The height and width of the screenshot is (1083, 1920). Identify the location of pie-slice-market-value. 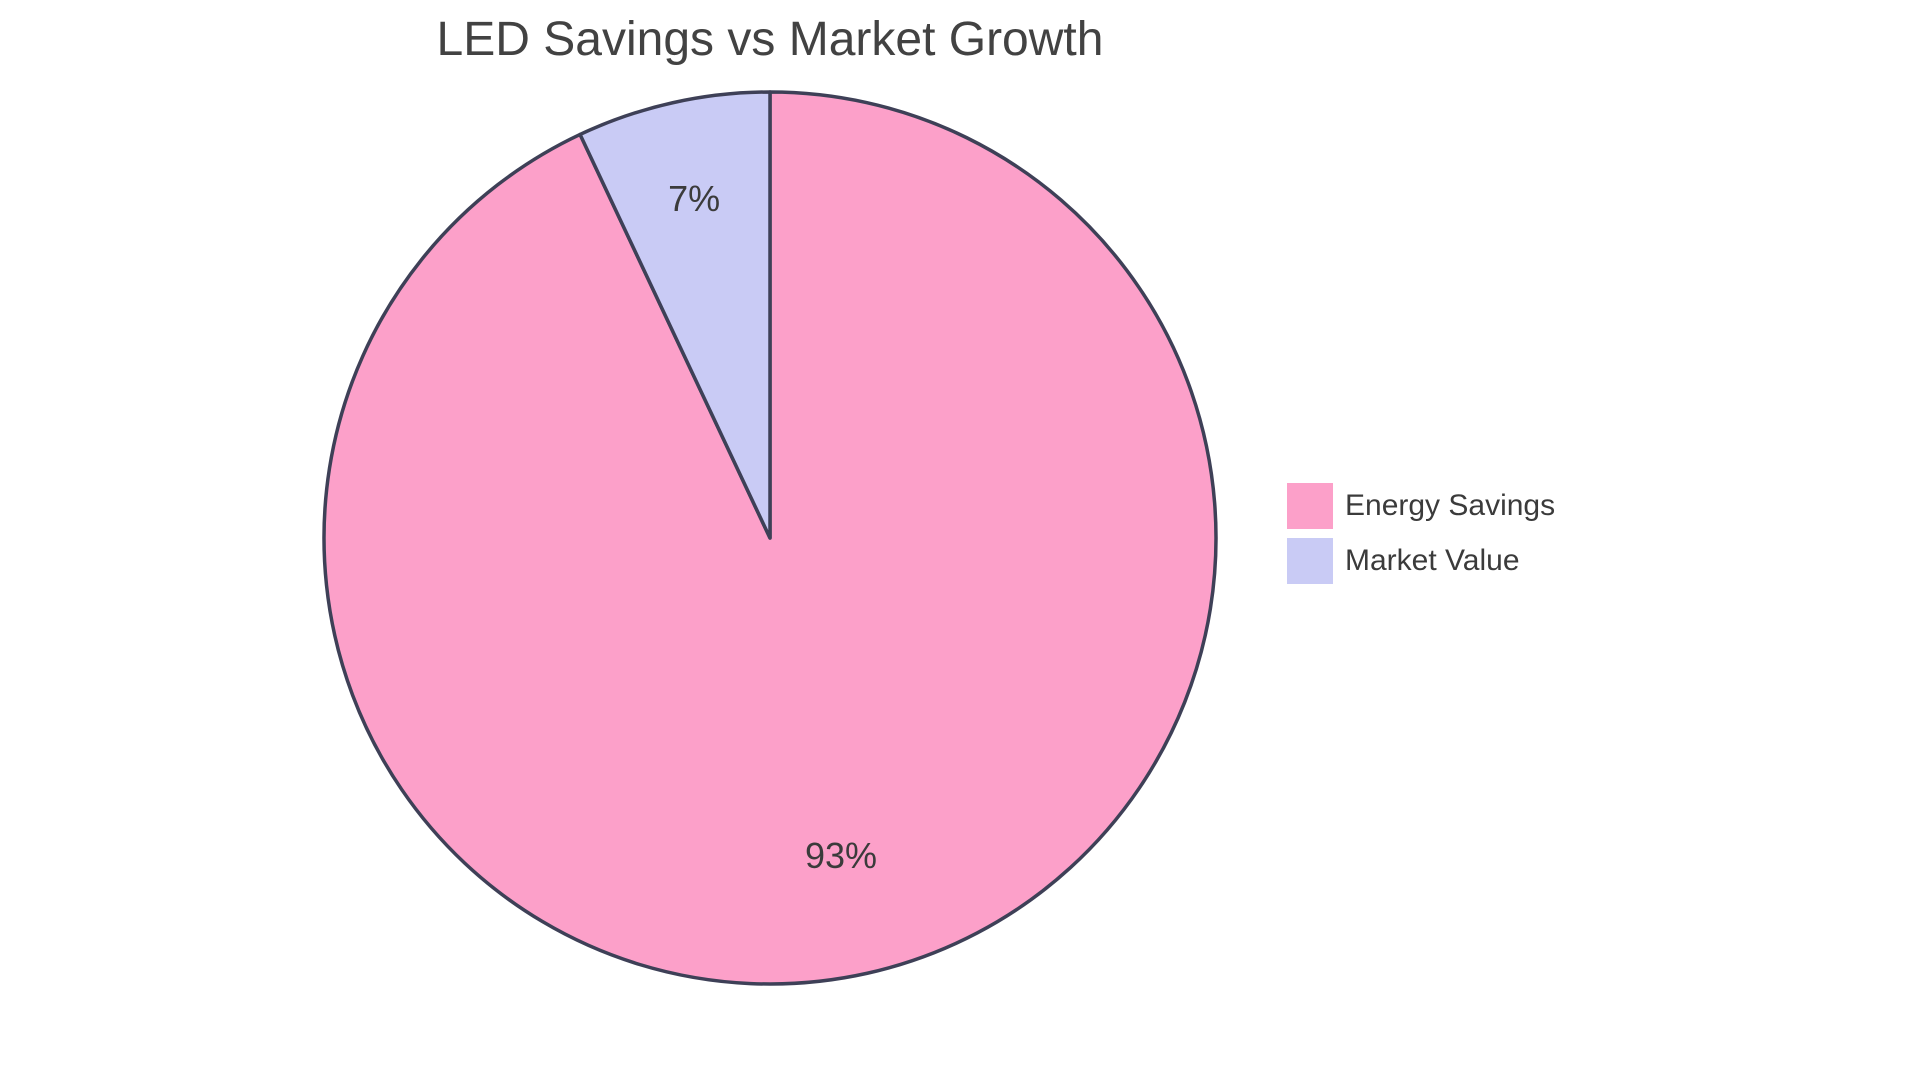
(675, 315).